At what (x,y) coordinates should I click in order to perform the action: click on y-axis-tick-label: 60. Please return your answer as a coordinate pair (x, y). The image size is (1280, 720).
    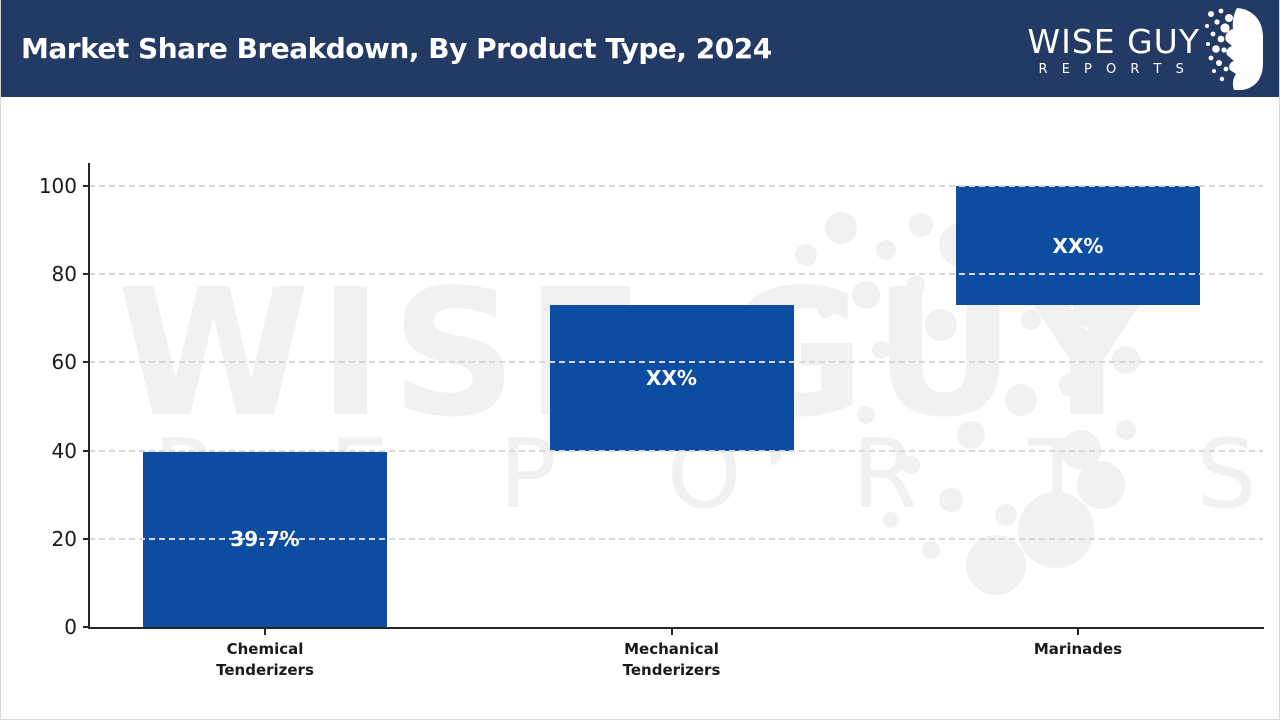
    Looking at the image, I should click on (64, 362).